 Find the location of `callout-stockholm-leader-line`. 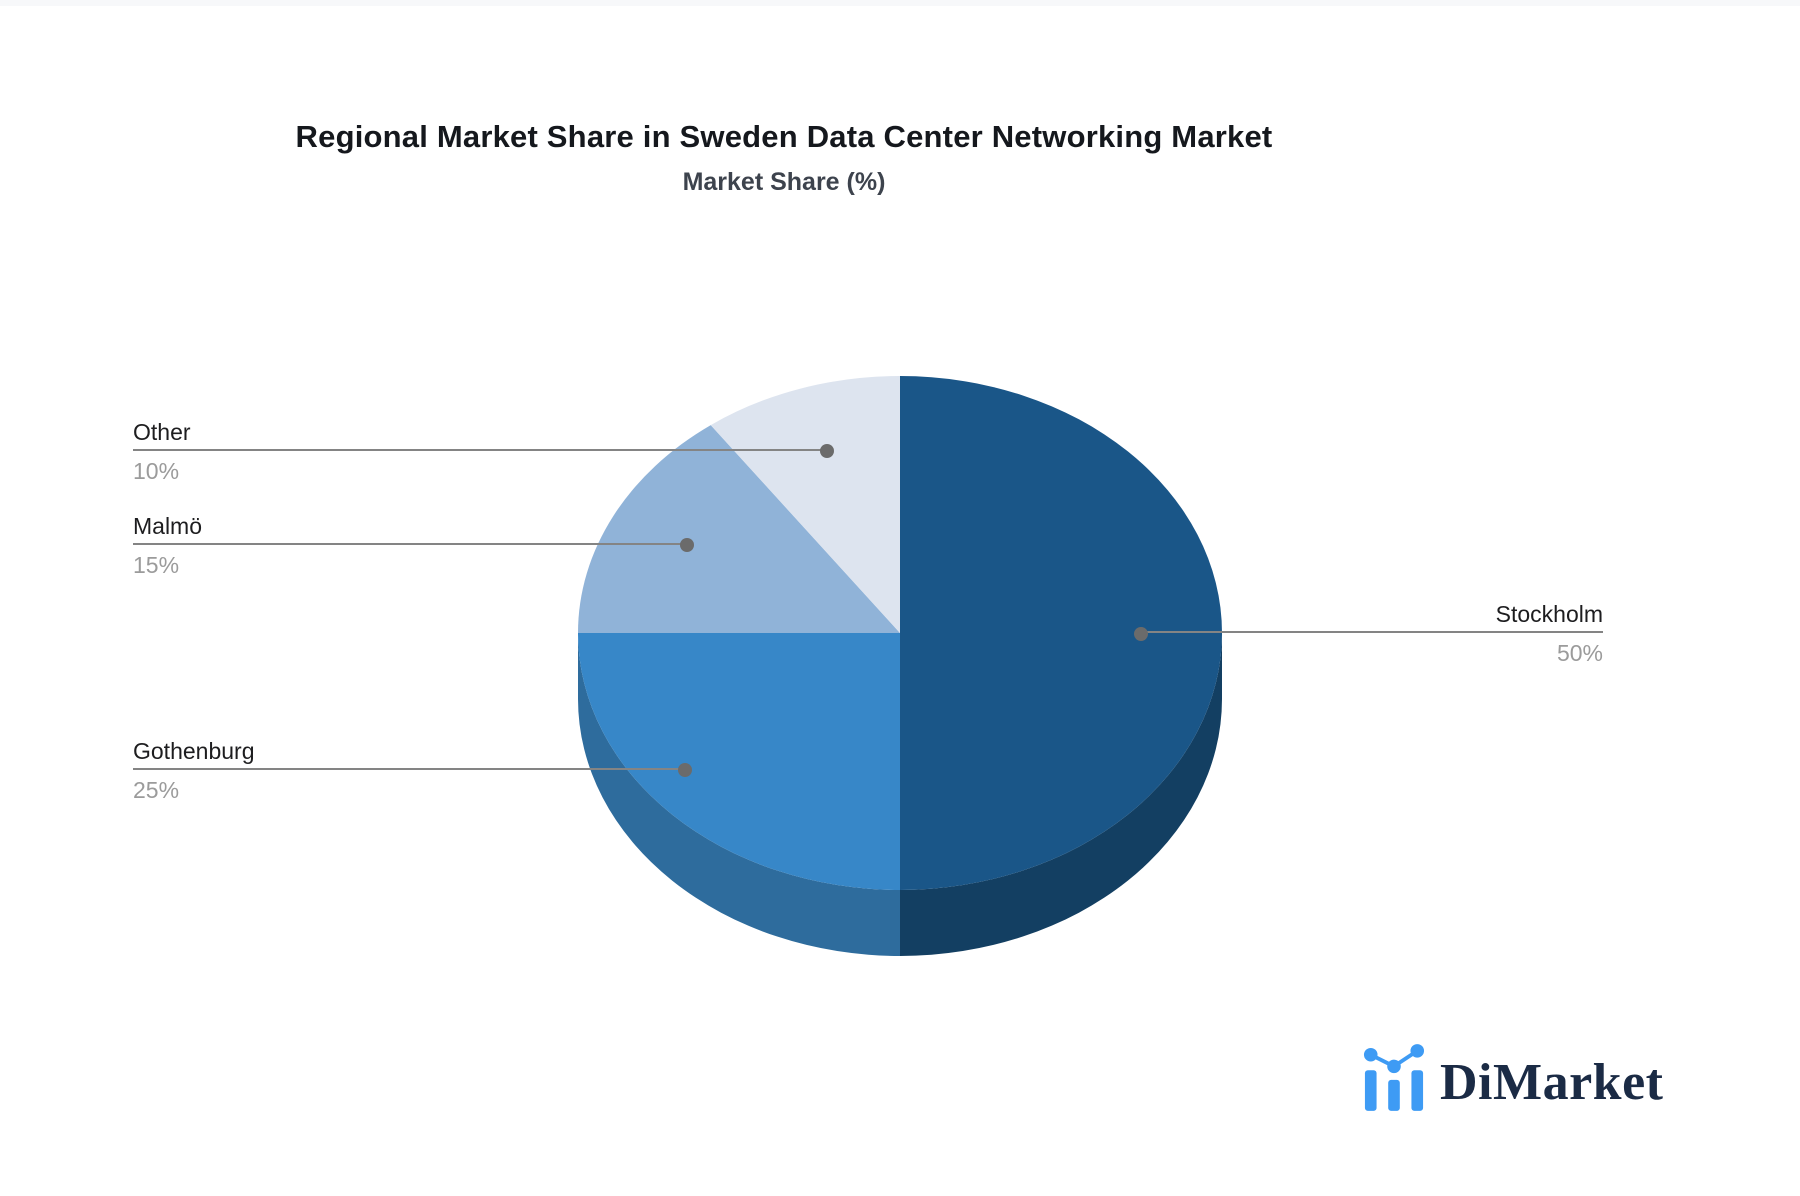

callout-stockholm-leader-line is located at coordinates (1372, 632).